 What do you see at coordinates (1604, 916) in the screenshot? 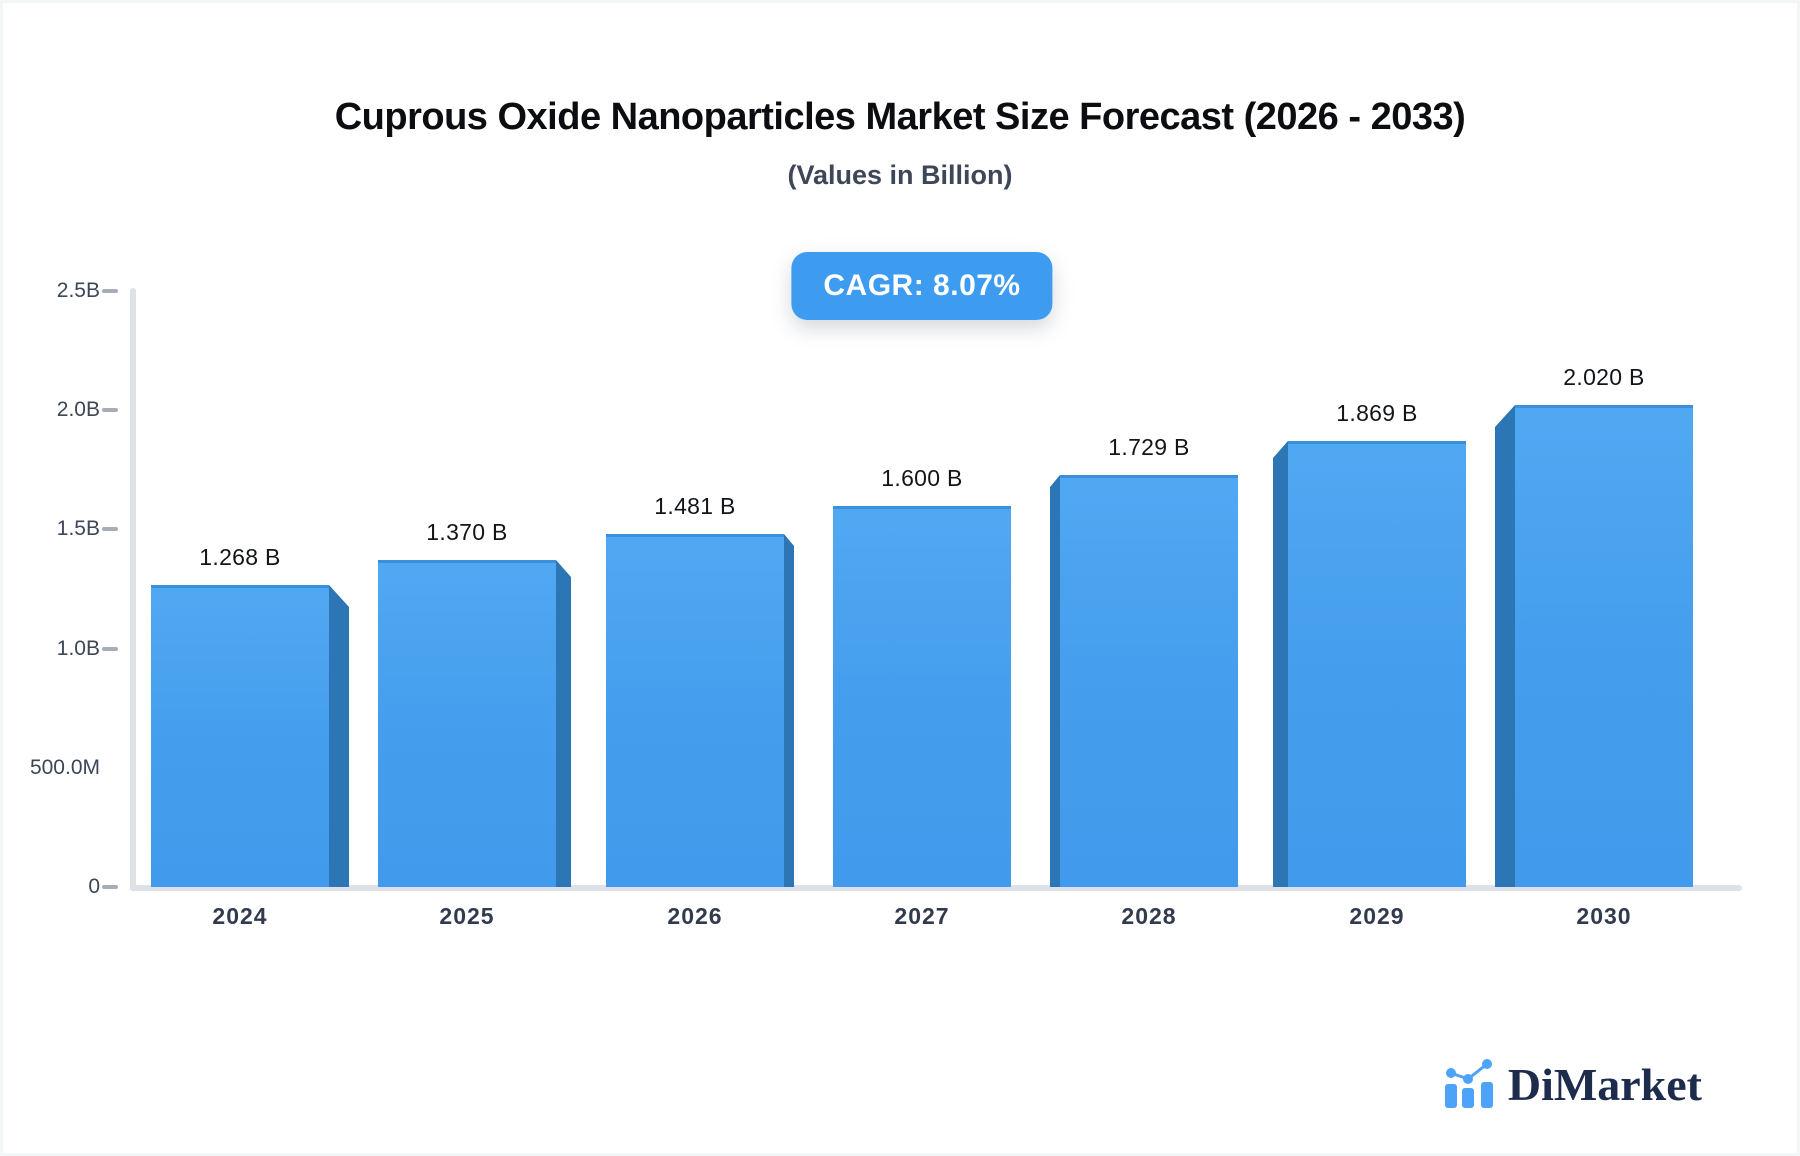
I see `x-tick-label-2030: 2030` at bounding box center [1604, 916].